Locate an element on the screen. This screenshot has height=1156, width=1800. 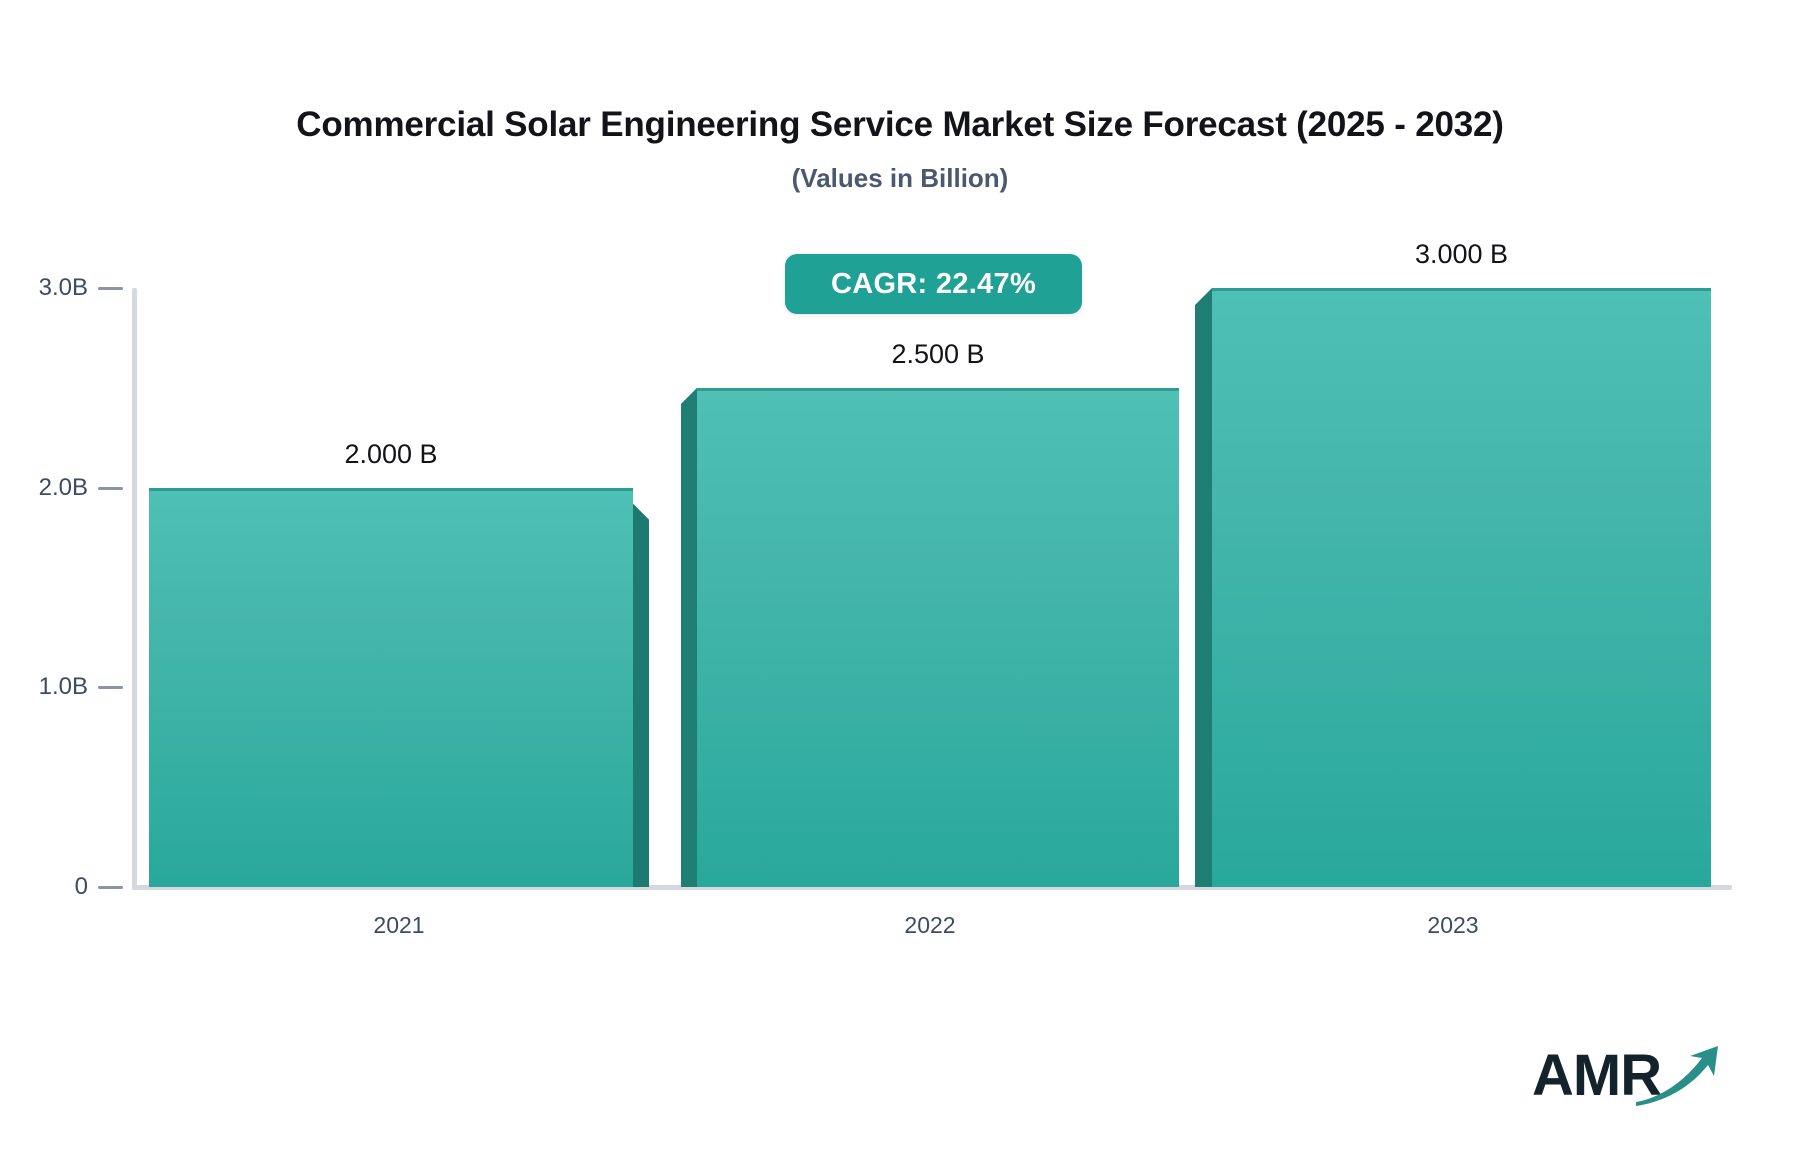
x-axis-line is located at coordinates (932, 887).